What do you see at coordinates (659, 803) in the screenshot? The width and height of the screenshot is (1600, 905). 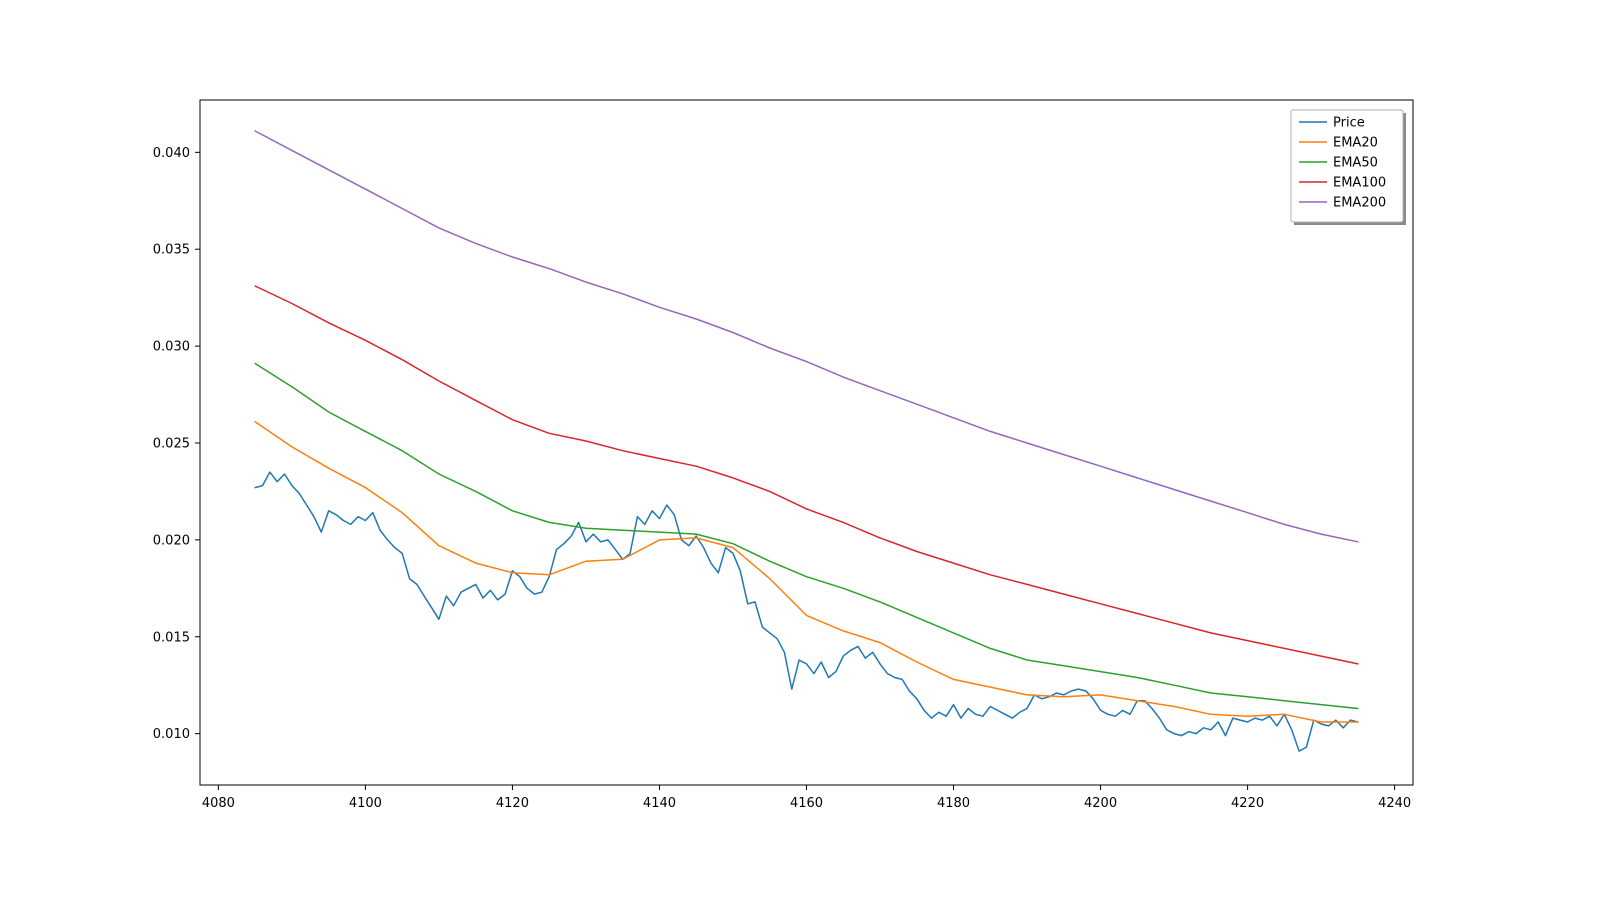 I see `x-axis-tick-label: 4140` at bounding box center [659, 803].